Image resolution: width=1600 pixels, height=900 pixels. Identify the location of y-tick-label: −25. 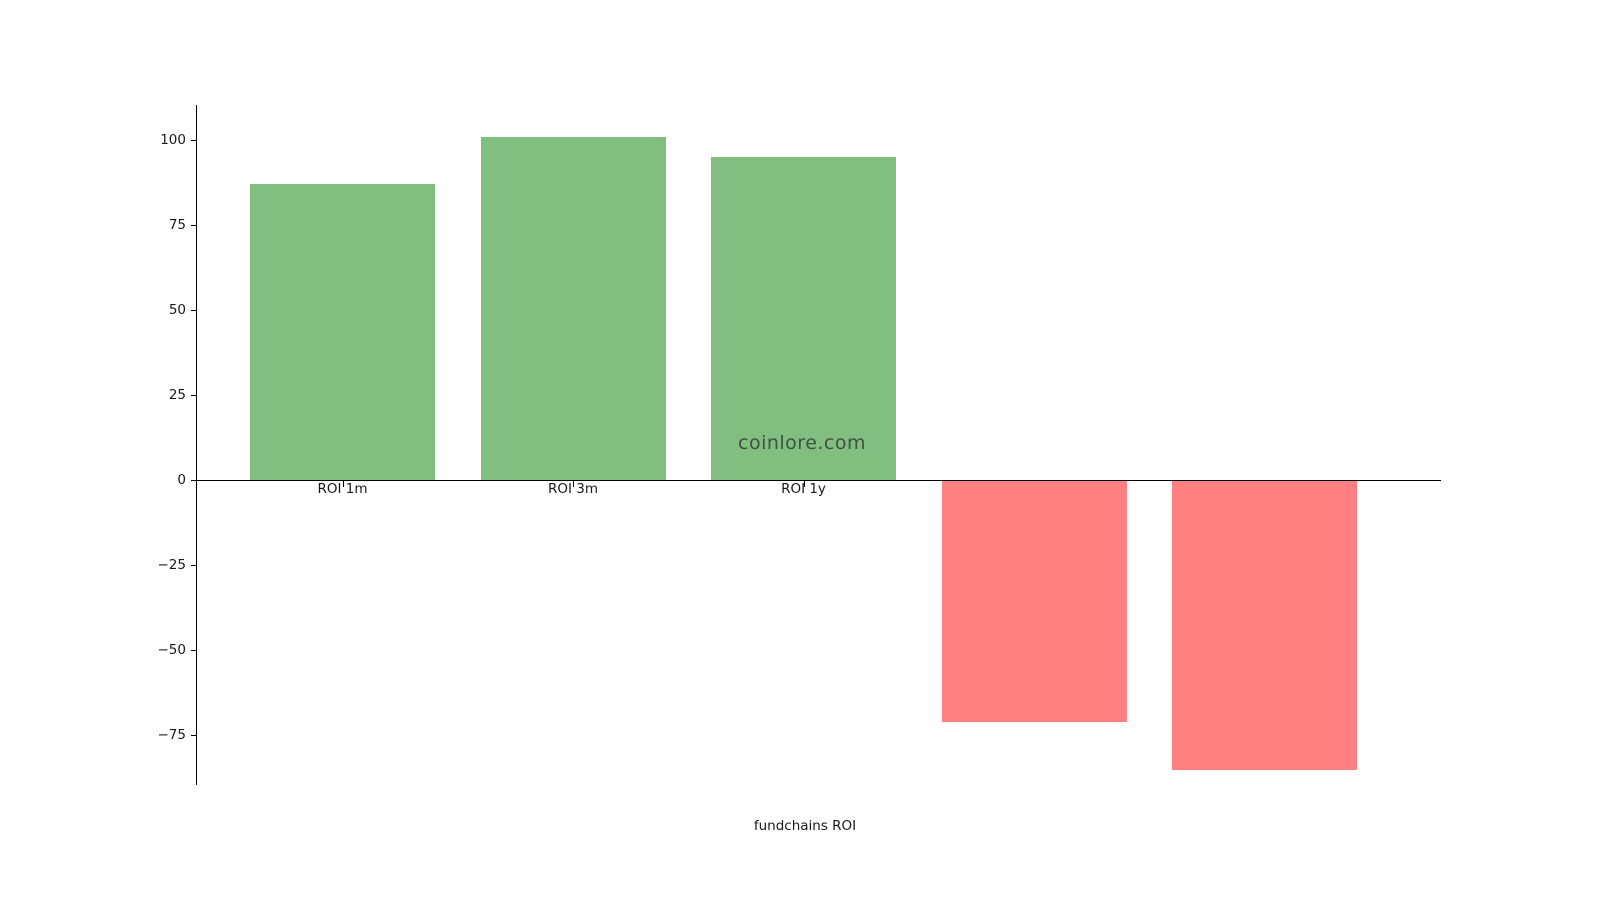
(172, 565).